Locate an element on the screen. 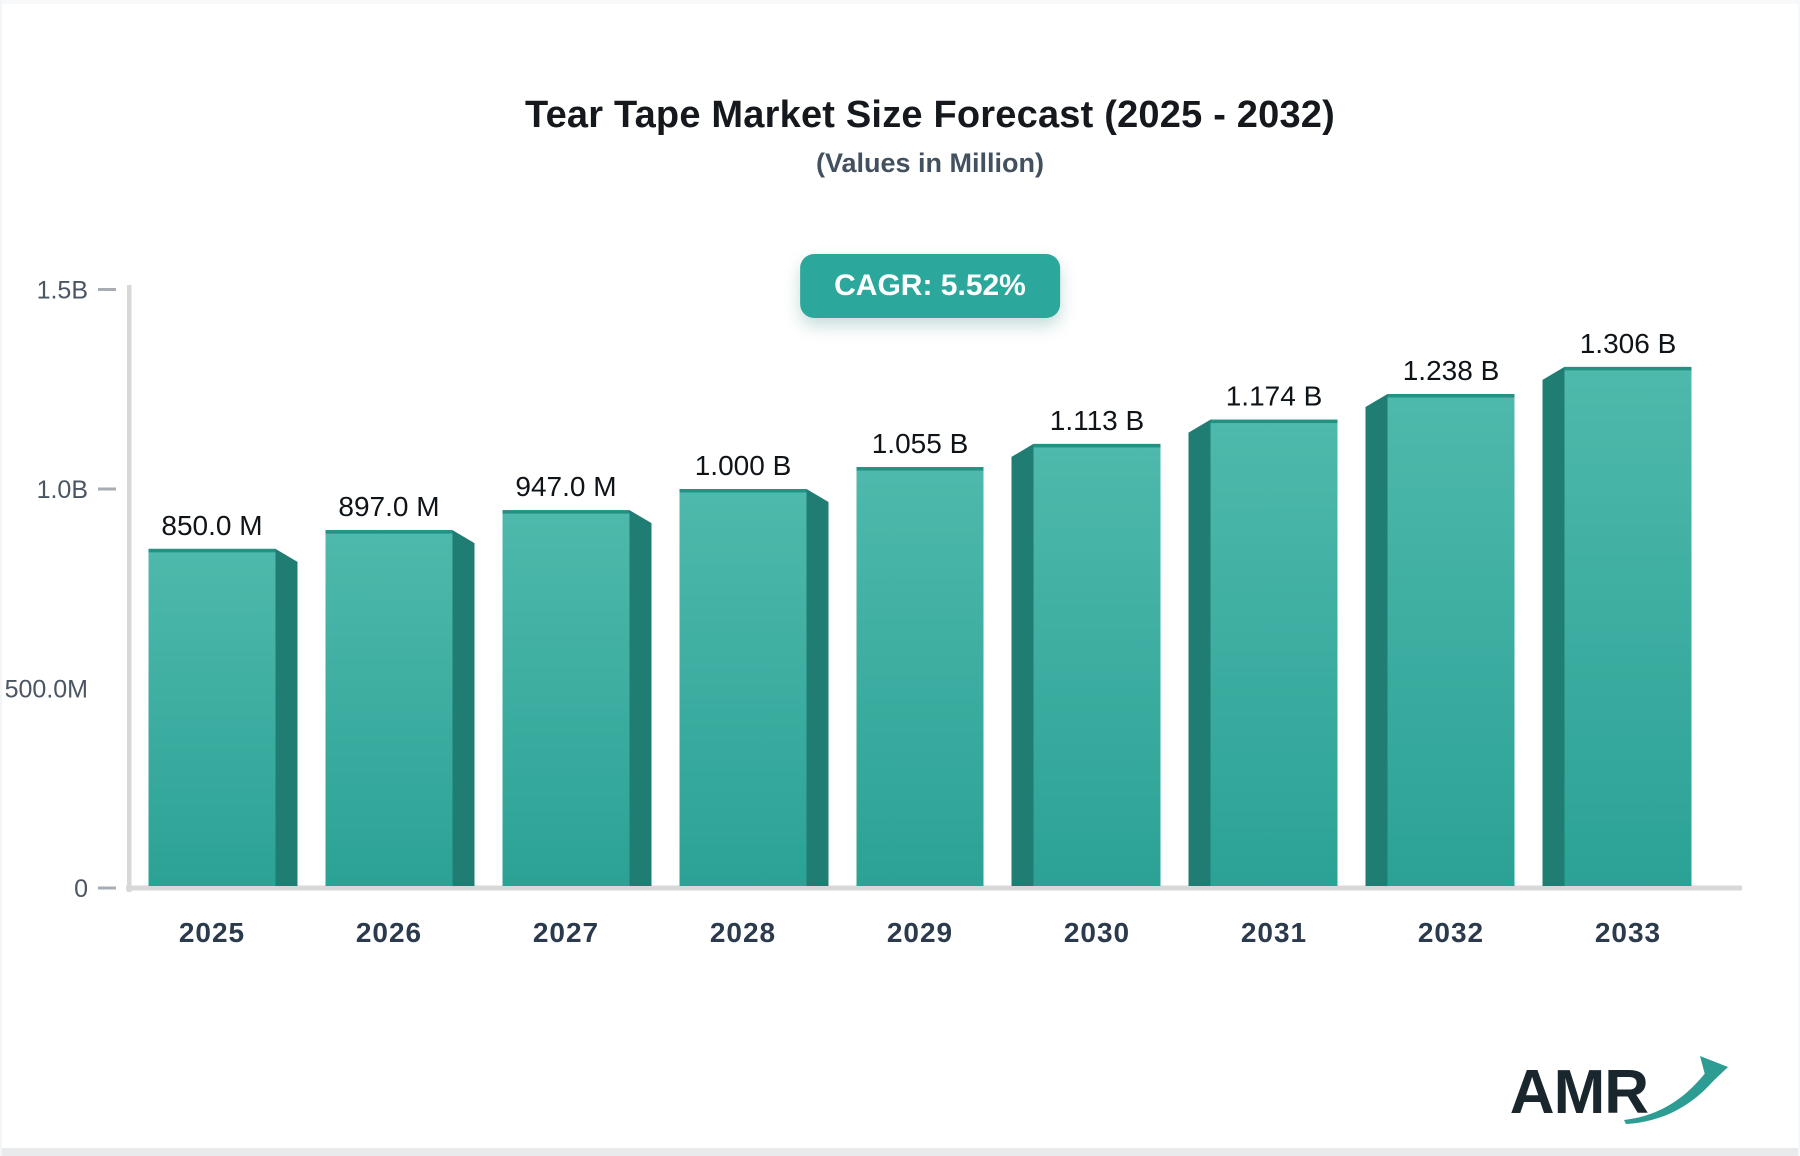 The height and width of the screenshot is (1156, 1800). bar-group-2029: 1.055 B is located at coordinates (920, 657).